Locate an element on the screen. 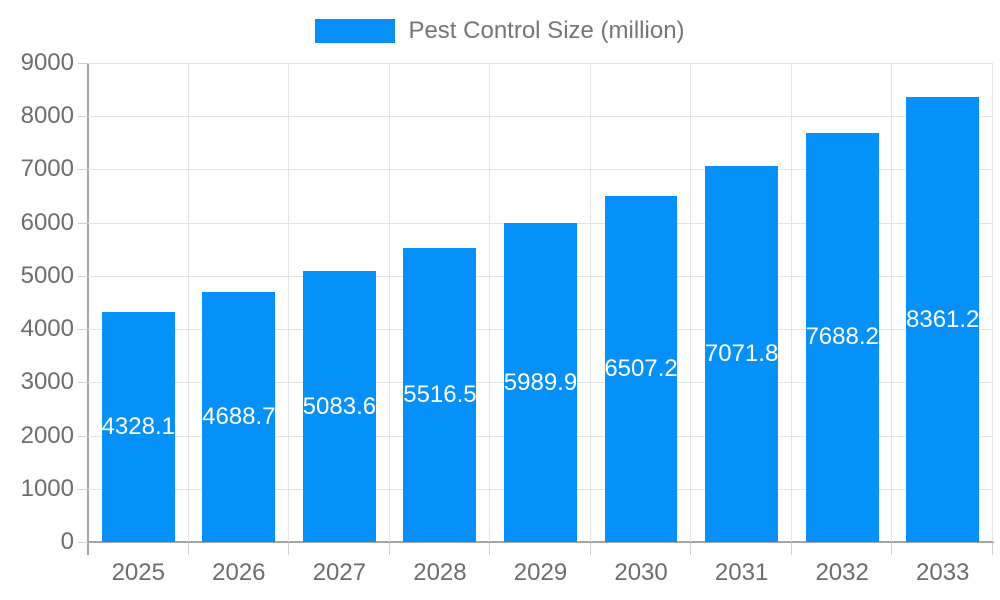  bar-value-label: 8361.2 is located at coordinates (943, 319).